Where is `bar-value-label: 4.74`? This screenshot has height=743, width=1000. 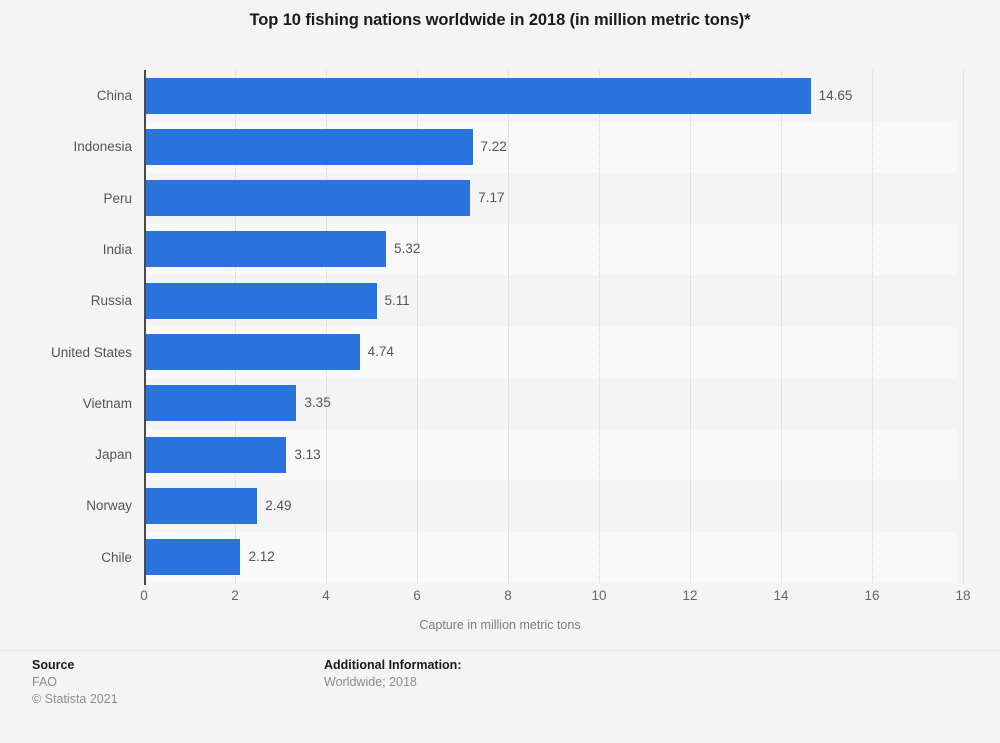
bar-value-label: 4.74 is located at coordinates (380, 351).